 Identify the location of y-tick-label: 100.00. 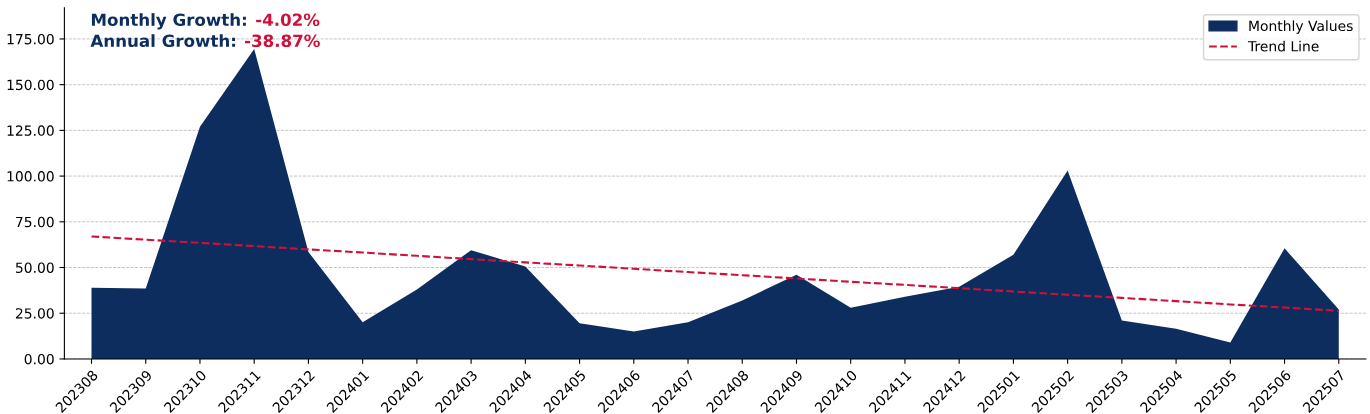
(30, 176).